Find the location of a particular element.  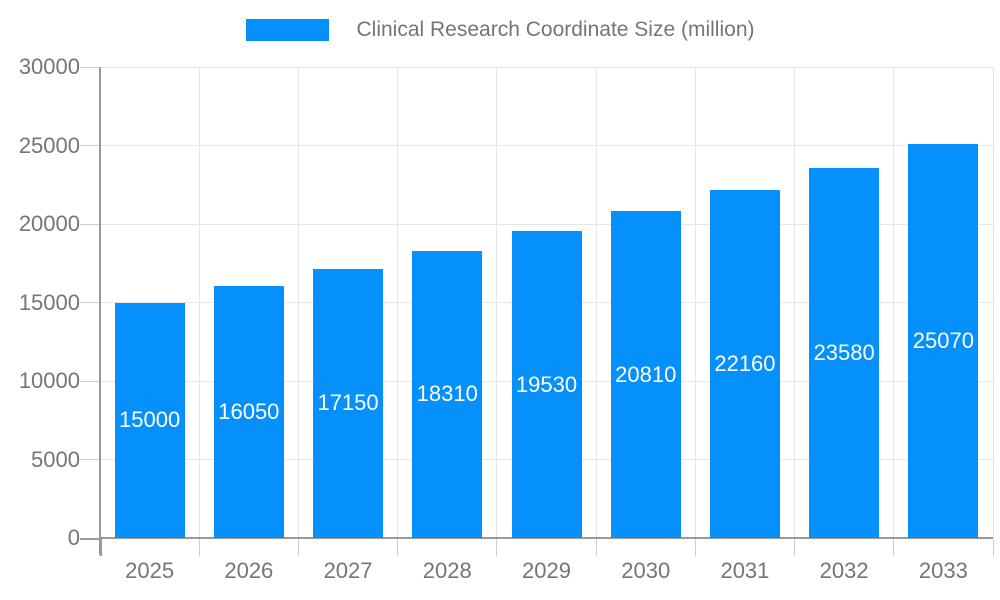

bar-value-label: 23580 is located at coordinates (844, 352).